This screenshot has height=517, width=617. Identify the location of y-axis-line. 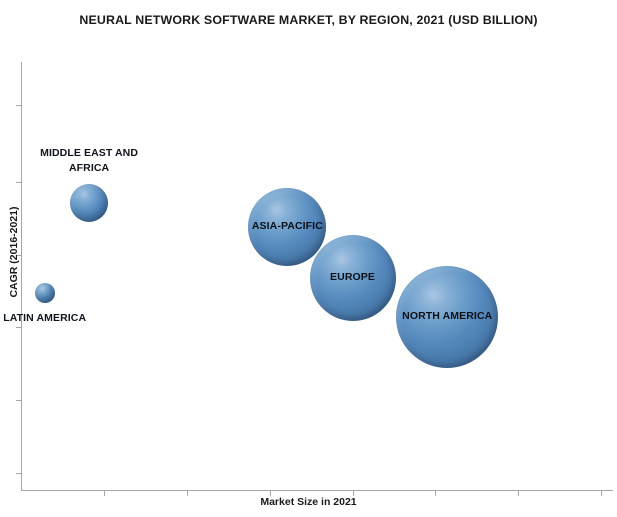
(21, 276).